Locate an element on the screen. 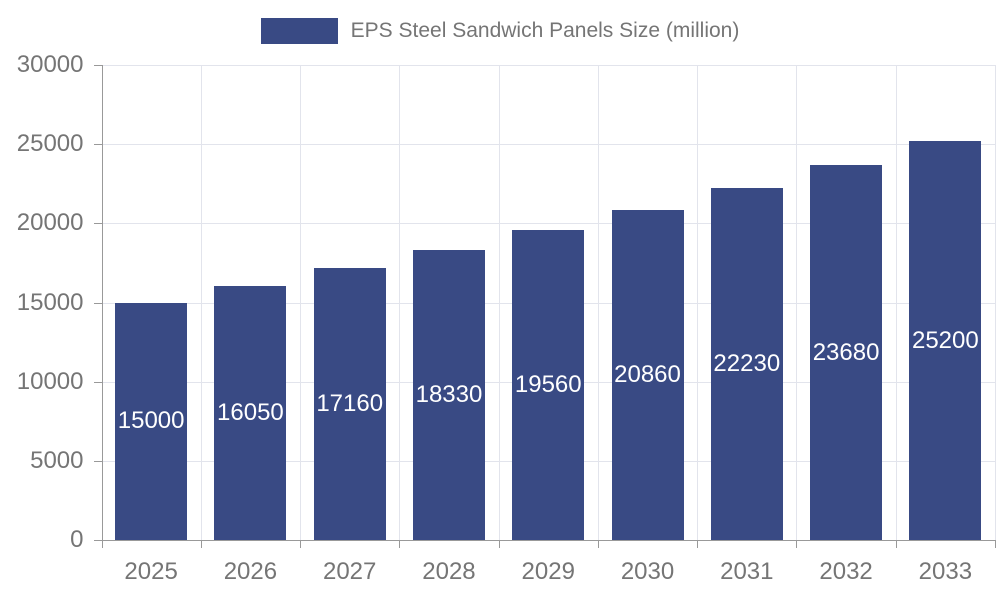 The height and width of the screenshot is (600, 1000). x-axis-line is located at coordinates (548, 540).